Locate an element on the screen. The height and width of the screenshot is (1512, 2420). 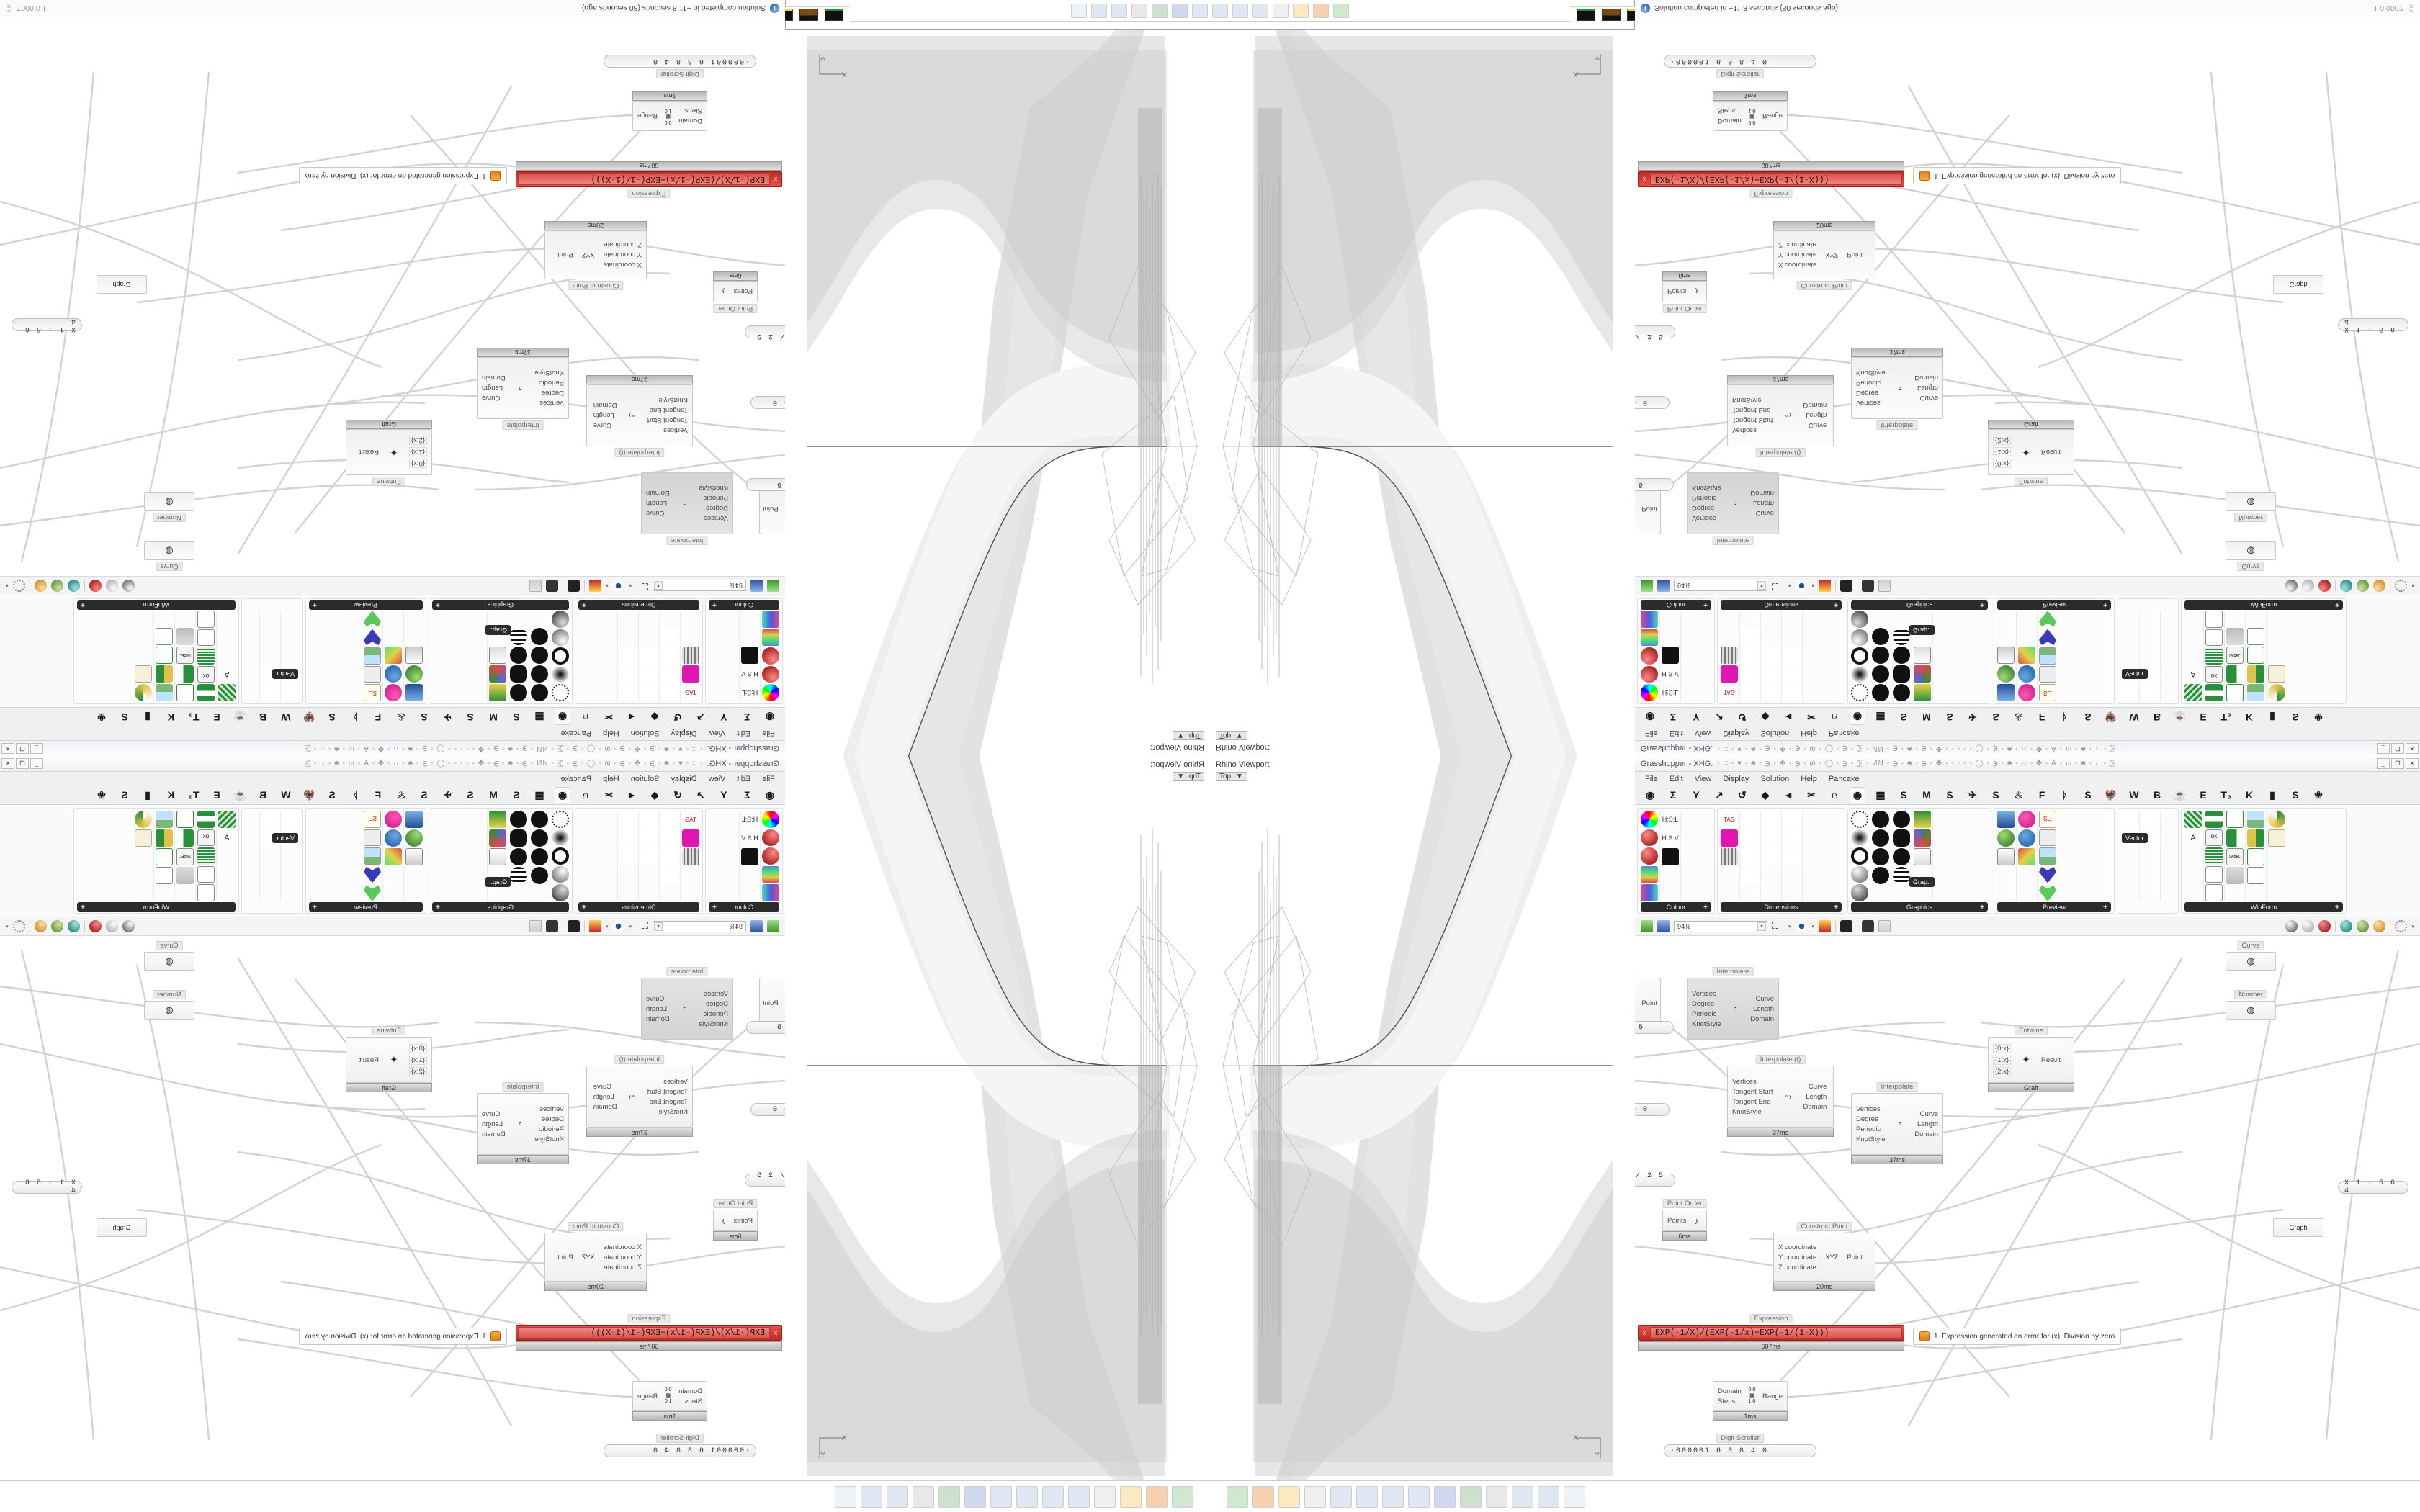
dotted-circle-icon is located at coordinates (2401, 586).